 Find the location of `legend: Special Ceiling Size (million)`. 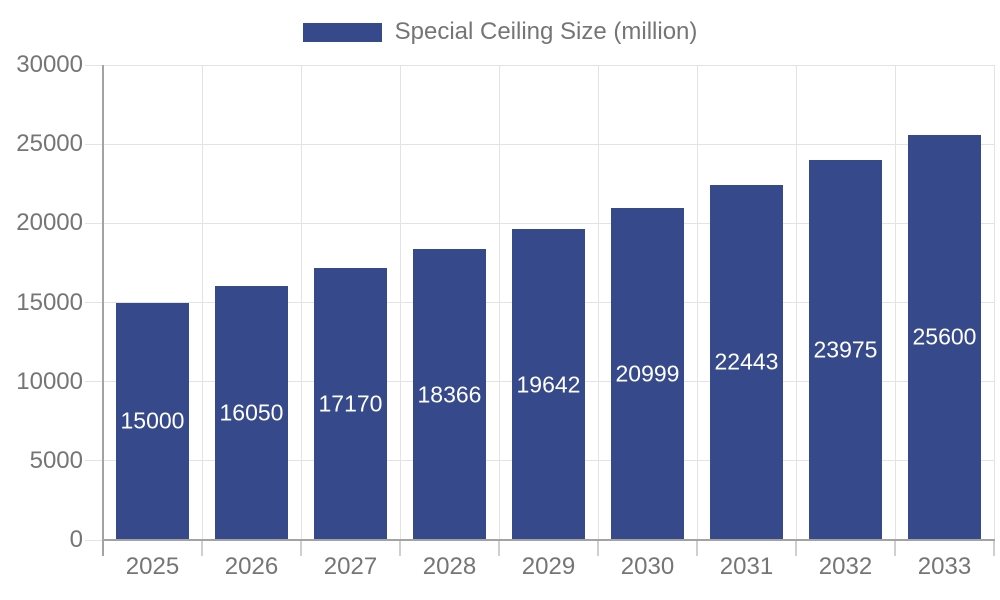

legend: Special Ceiling Size (million) is located at coordinates (500, 32).